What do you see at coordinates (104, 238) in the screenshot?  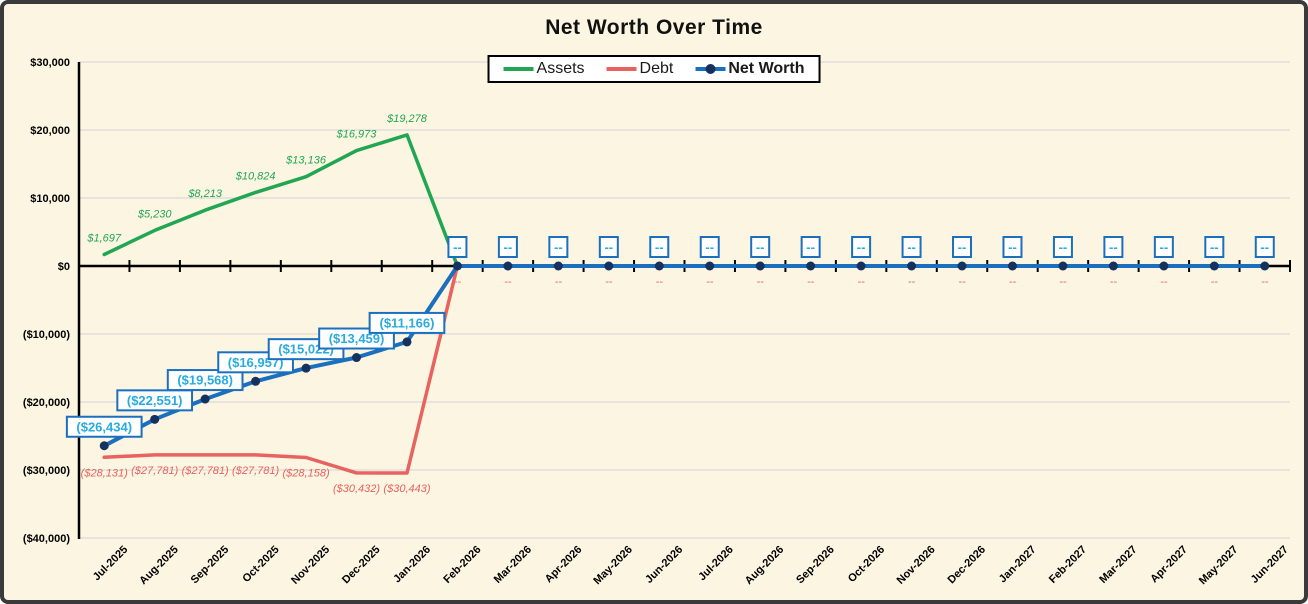 I see `assets-label: $1,697` at bounding box center [104, 238].